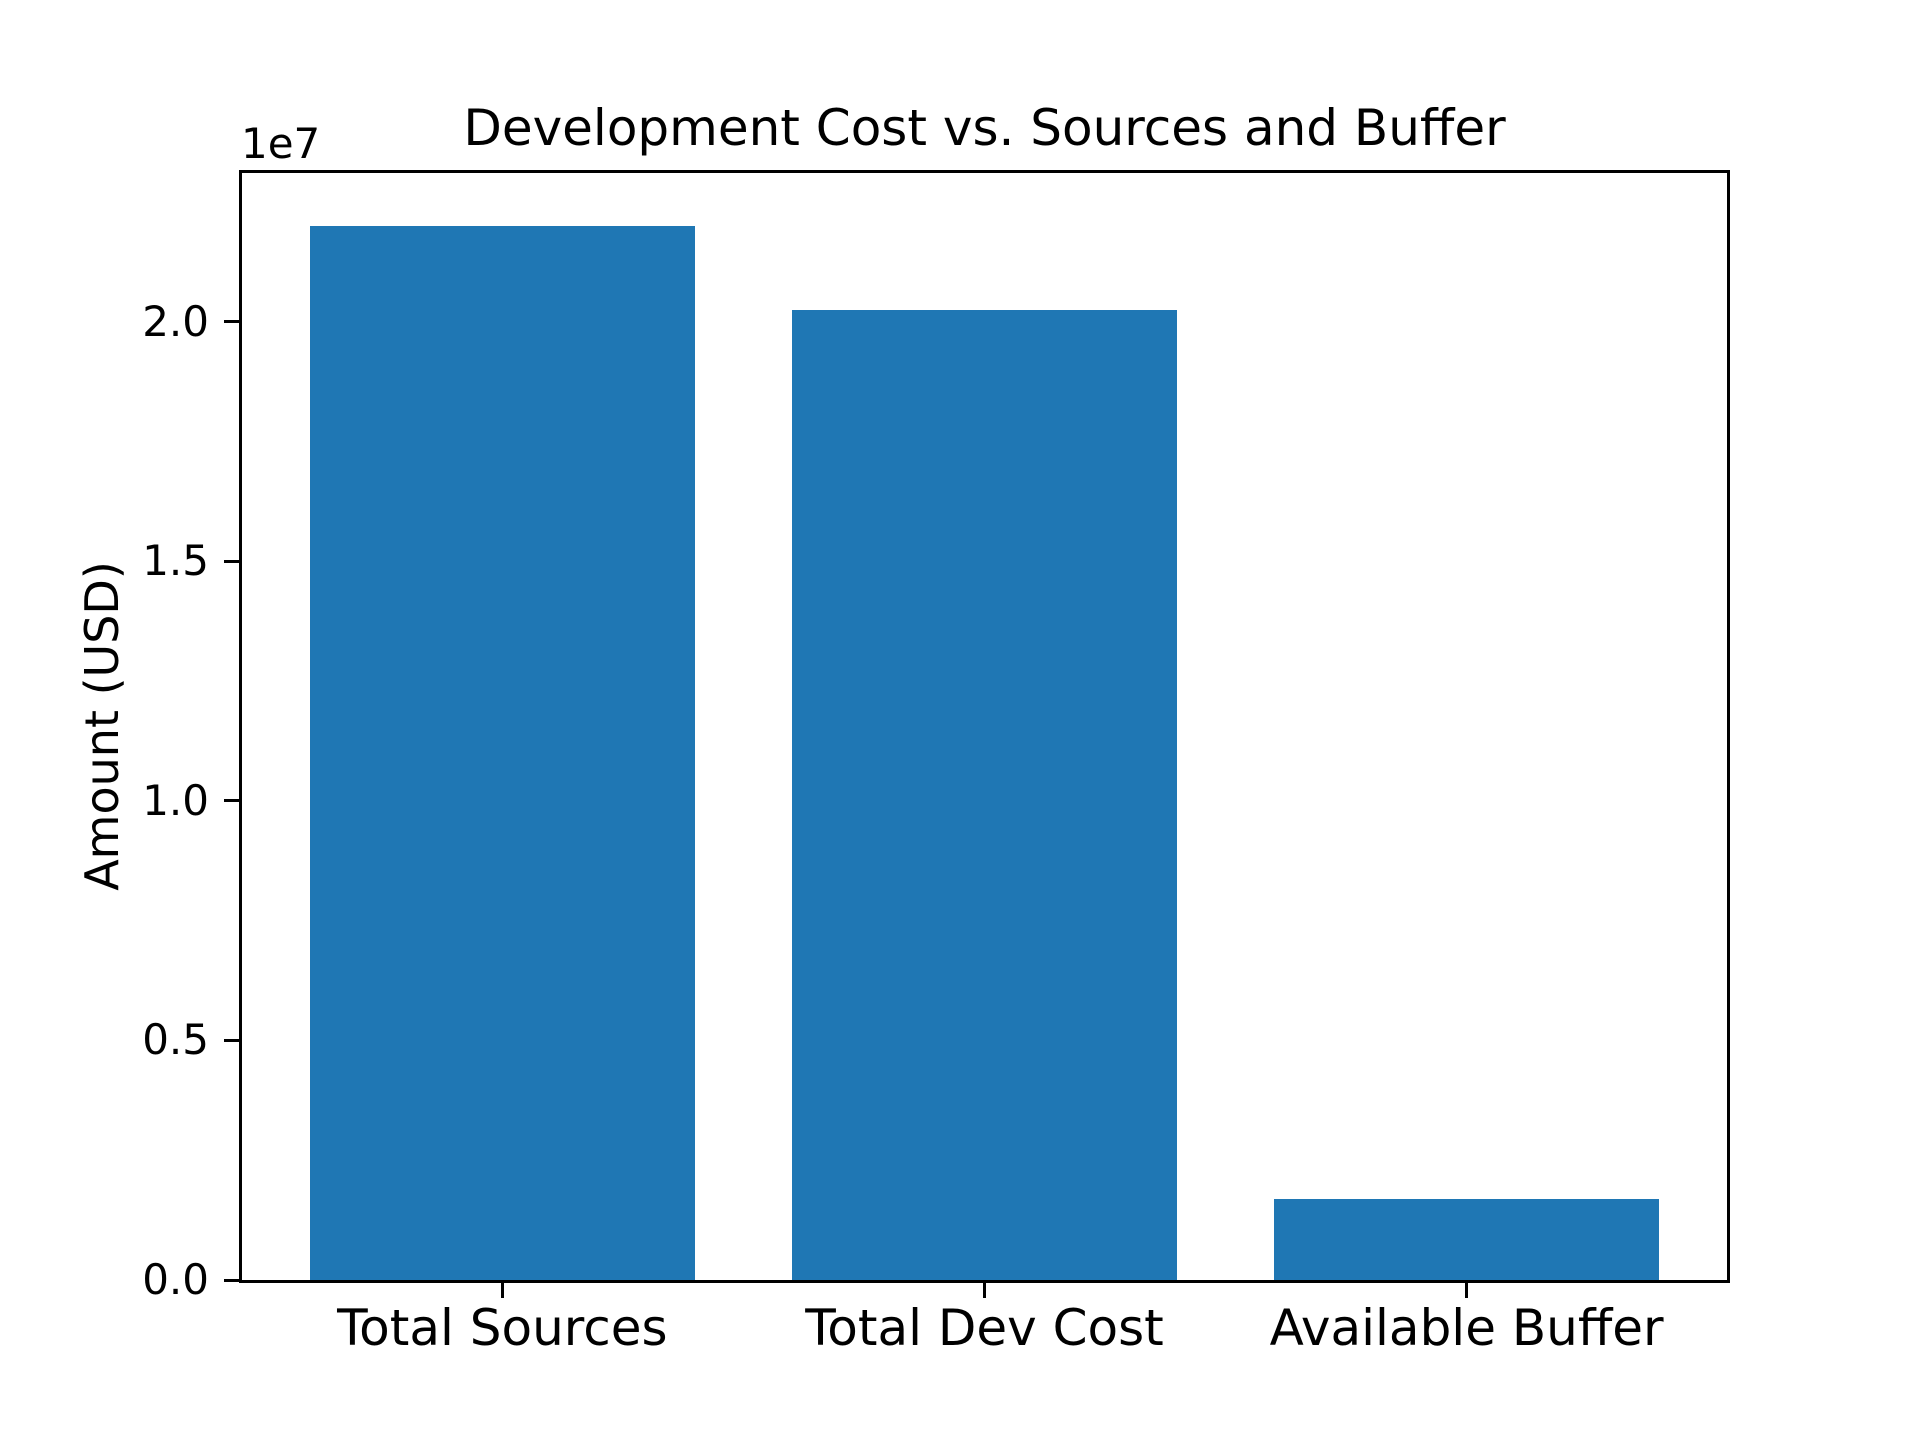 This screenshot has width=1920, height=1440. Describe the element at coordinates (175, 1040) in the screenshot. I see `y-tick-label-0.5: 0.5` at that location.